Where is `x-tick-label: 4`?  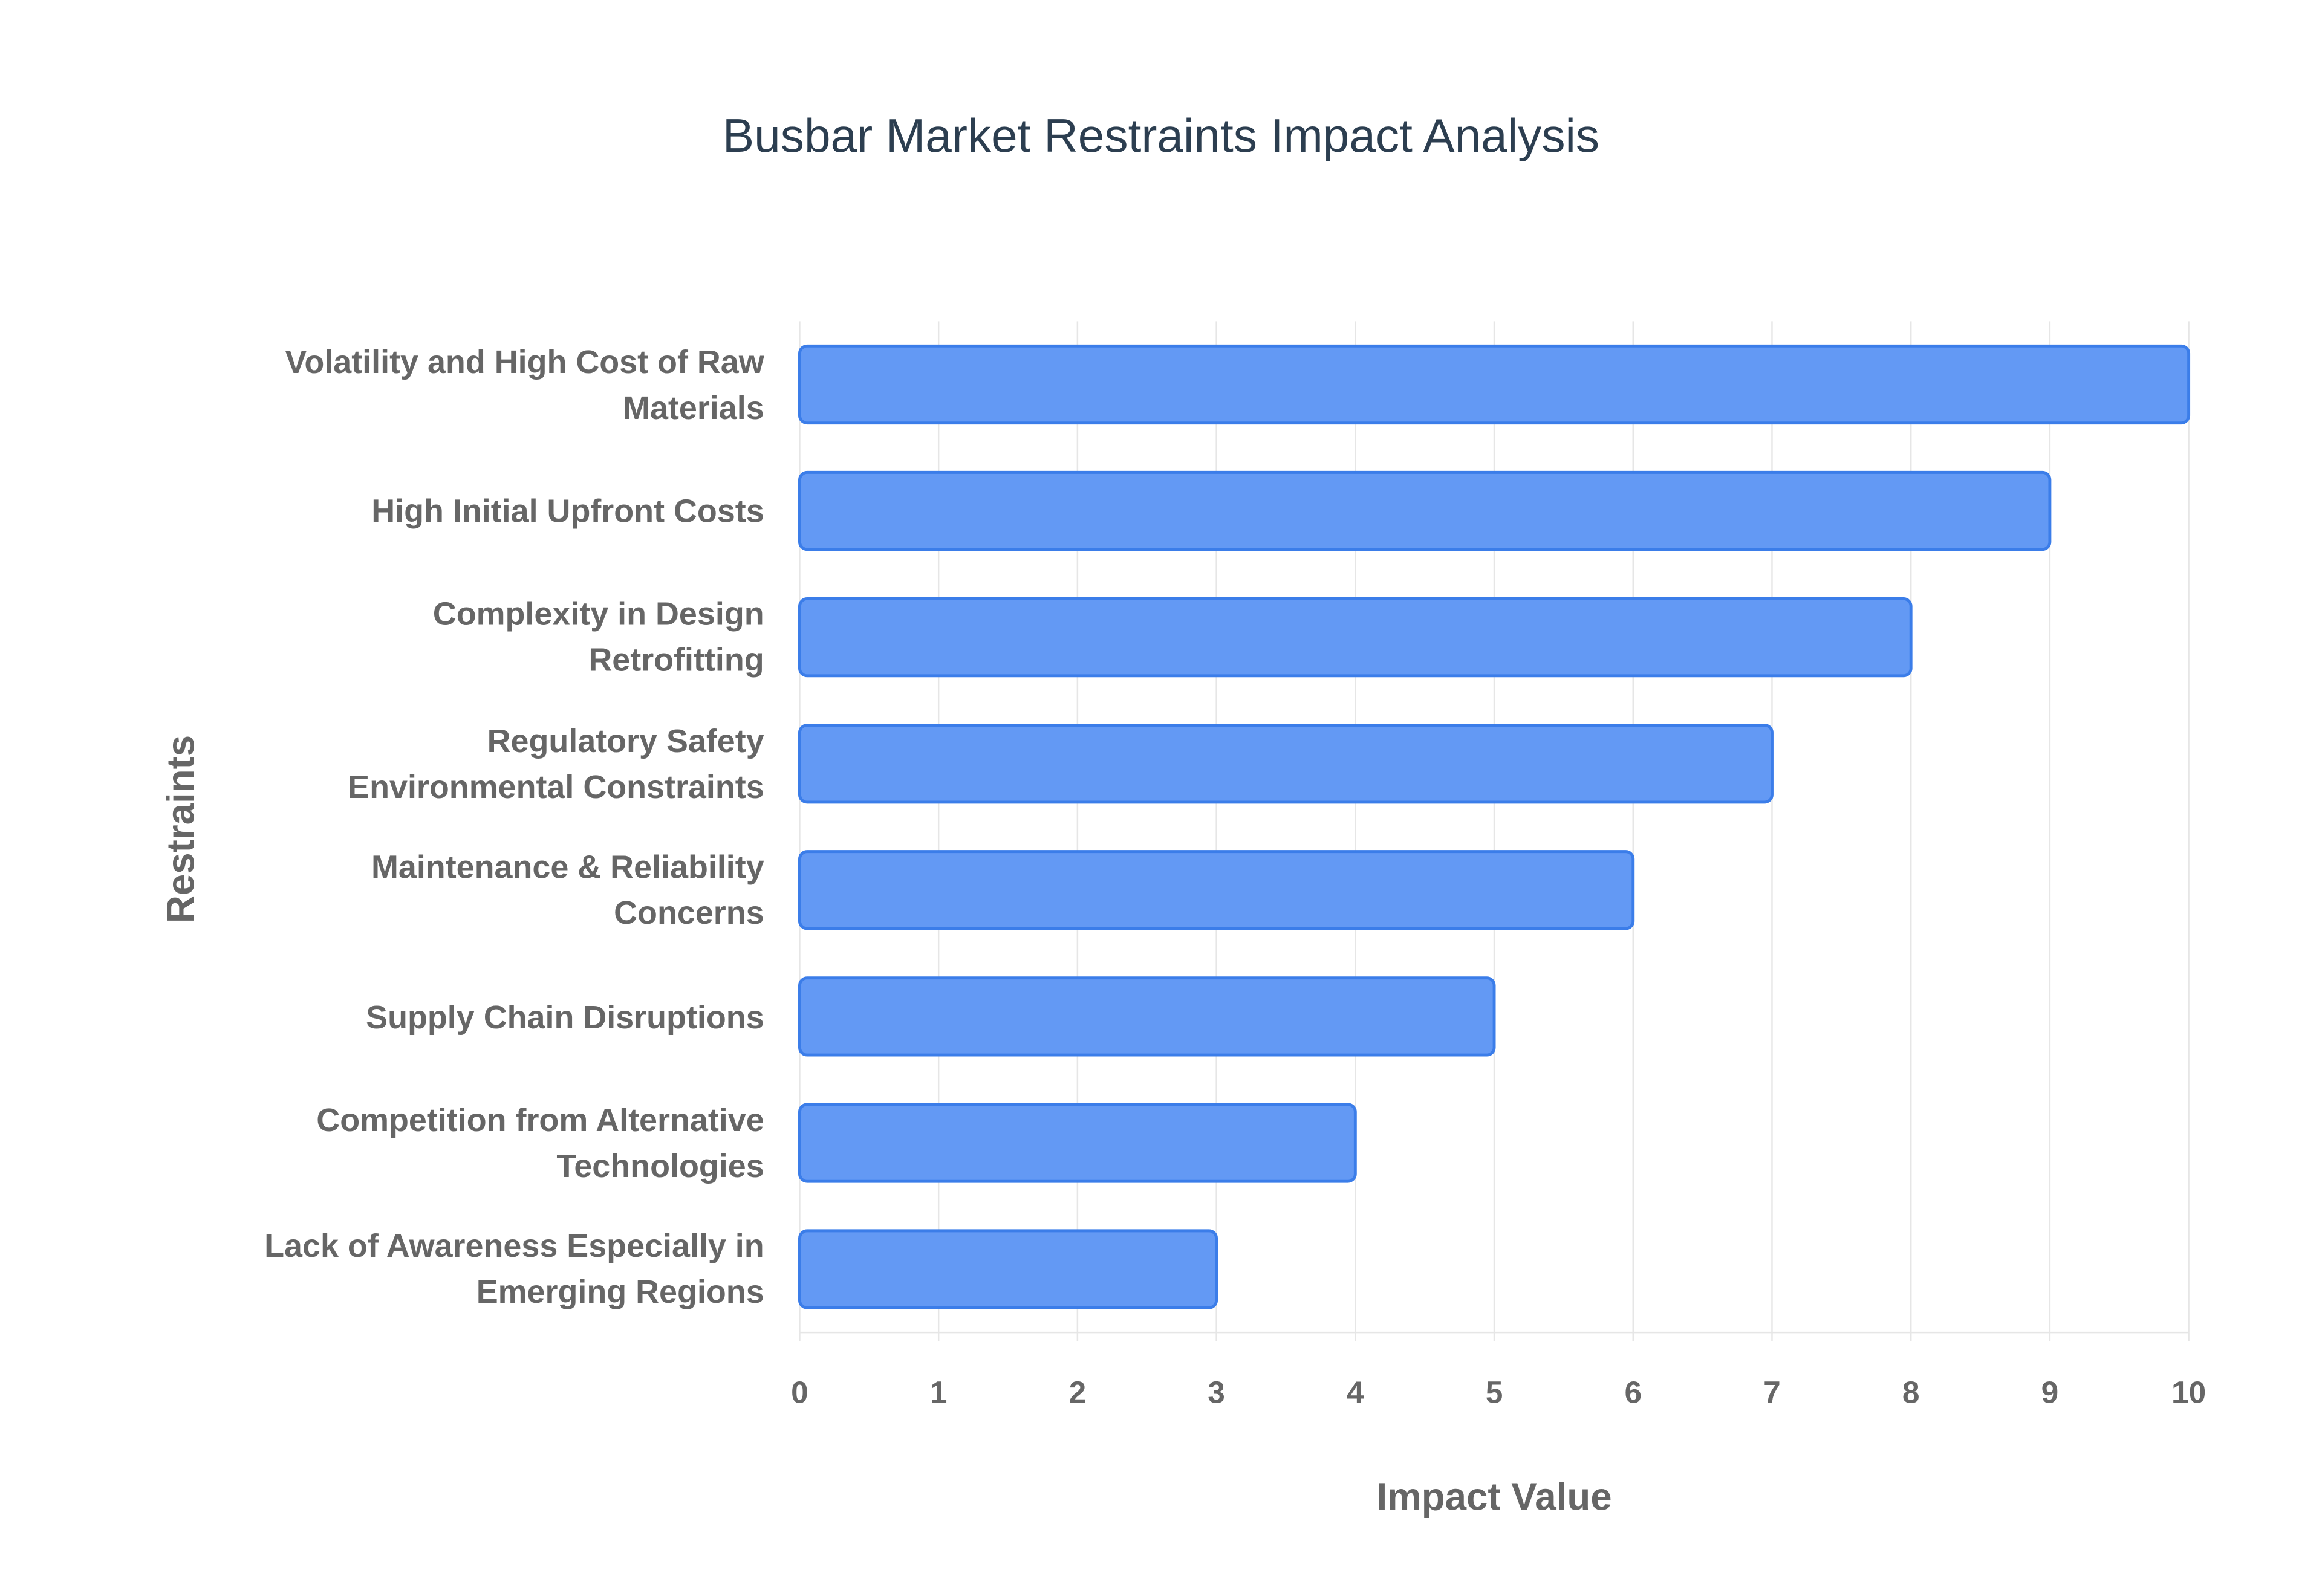 x-tick-label: 4 is located at coordinates (1356, 1392).